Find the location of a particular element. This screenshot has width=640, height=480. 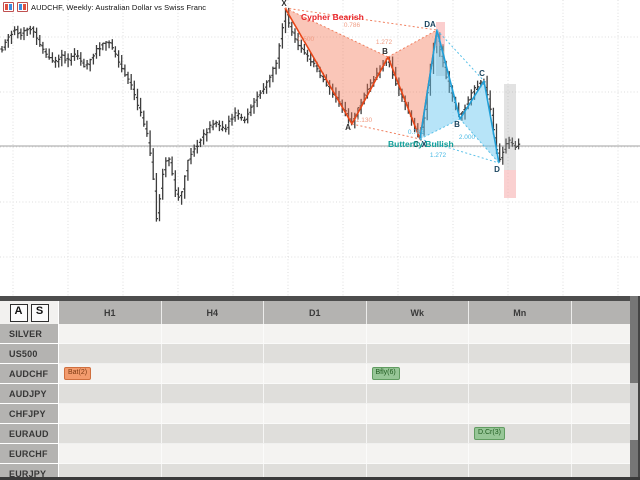

scanner-row-eurchf: EURCHF is located at coordinates (320, 454).